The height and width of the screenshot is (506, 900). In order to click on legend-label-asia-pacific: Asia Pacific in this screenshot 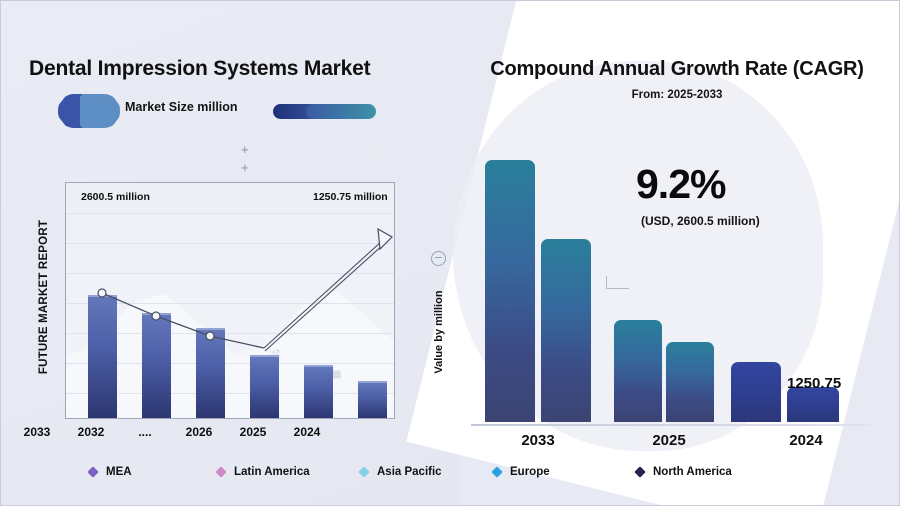, I will do `click(409, 472)`.